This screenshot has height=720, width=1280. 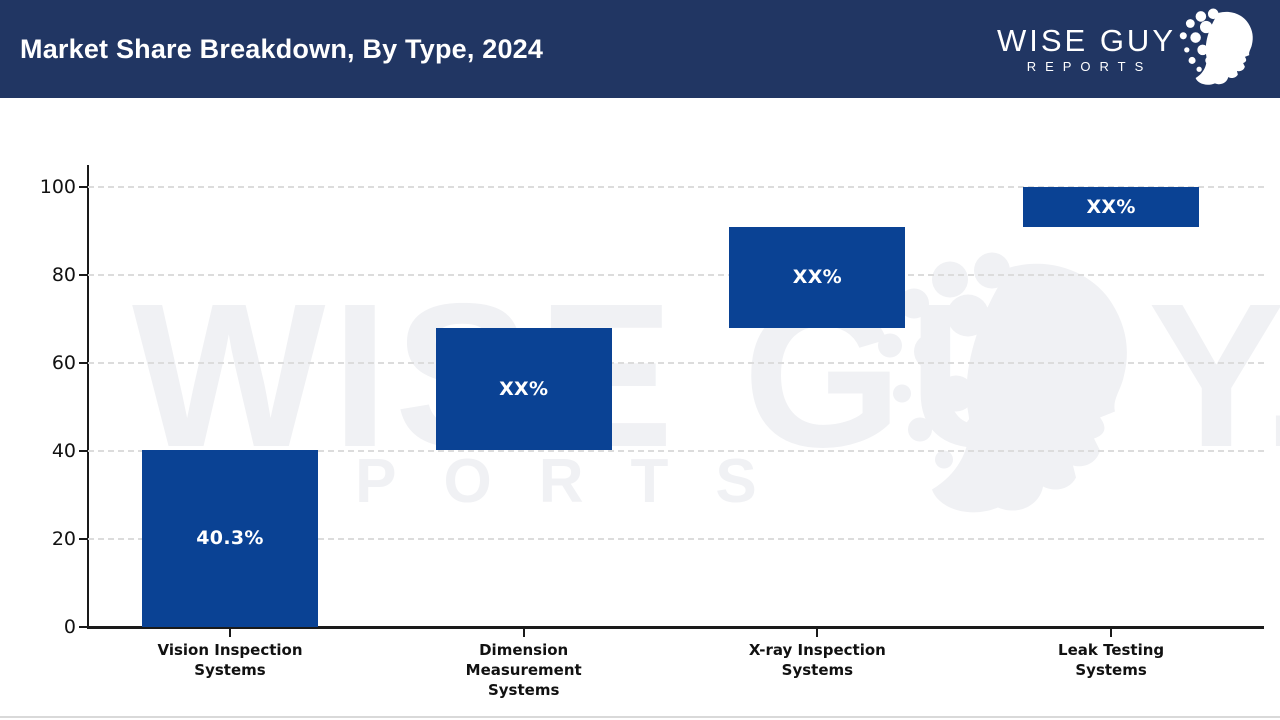 I want to click on x-category-label: Vision Inspection Systems, so click(x=230, y=660).